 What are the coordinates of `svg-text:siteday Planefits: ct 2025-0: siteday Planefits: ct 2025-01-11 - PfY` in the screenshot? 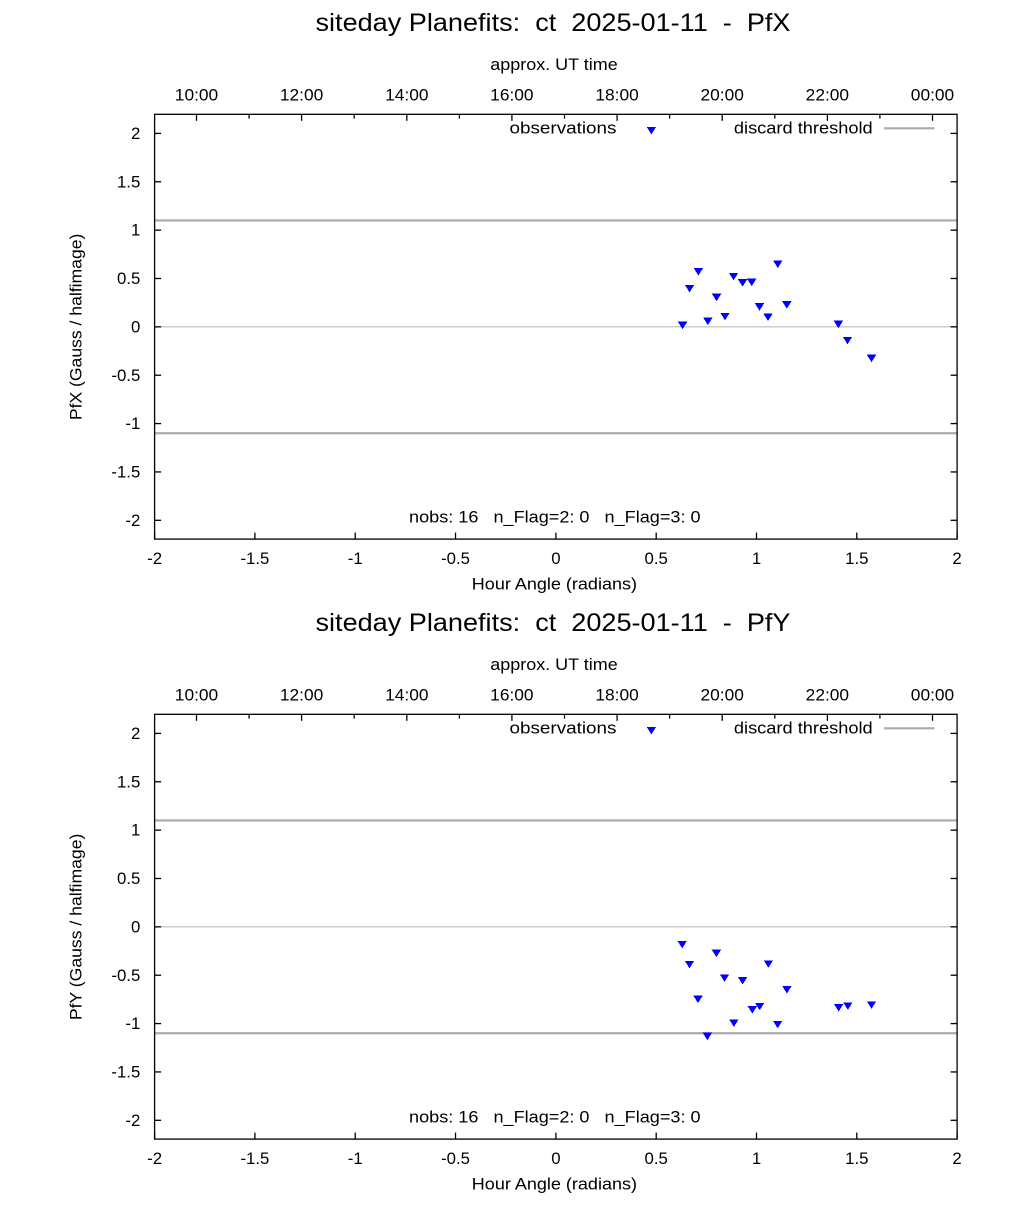 It's located at (553, 623).